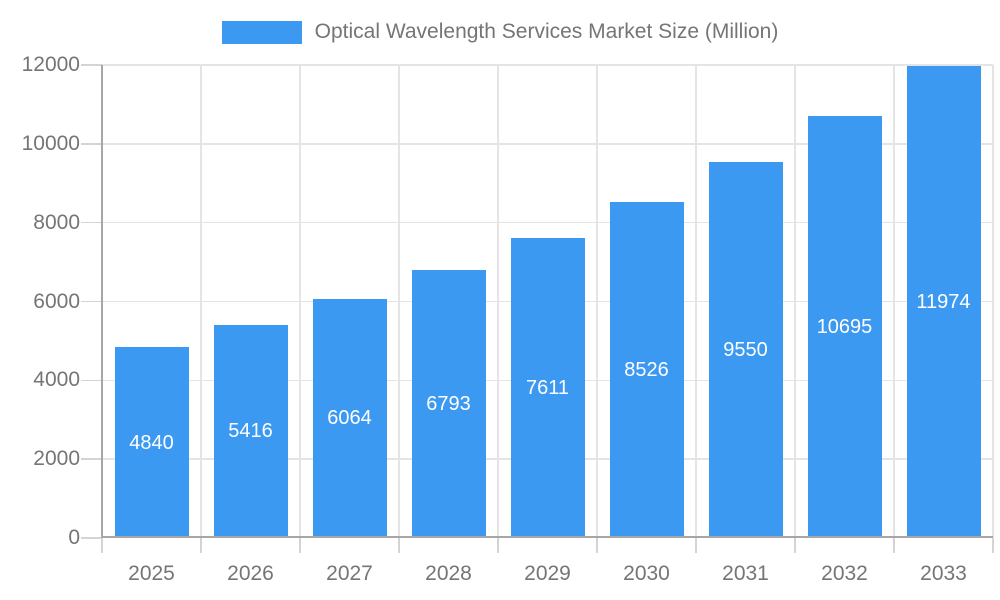  I want to click on x-tick-label: 2027, so click(349, 573).